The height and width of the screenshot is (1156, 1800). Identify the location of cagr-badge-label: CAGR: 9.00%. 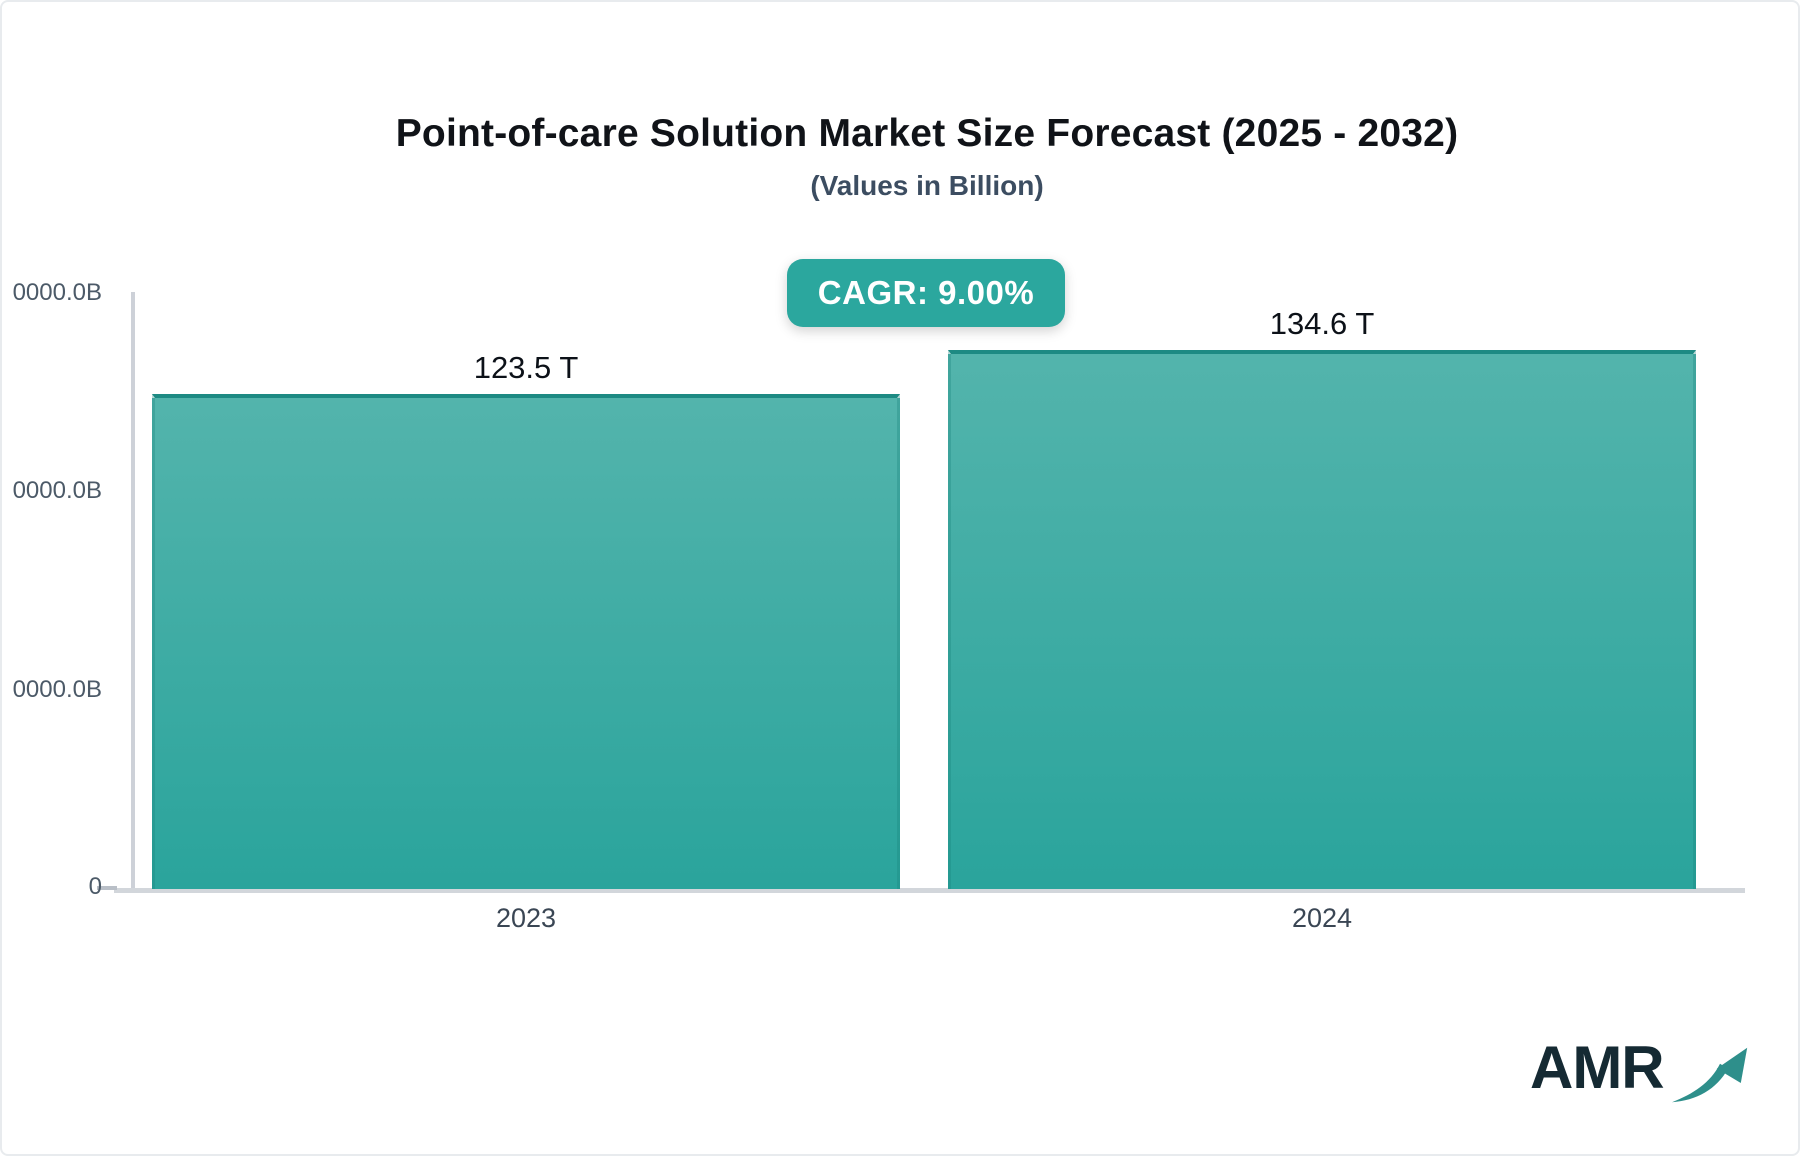
(926, 292).